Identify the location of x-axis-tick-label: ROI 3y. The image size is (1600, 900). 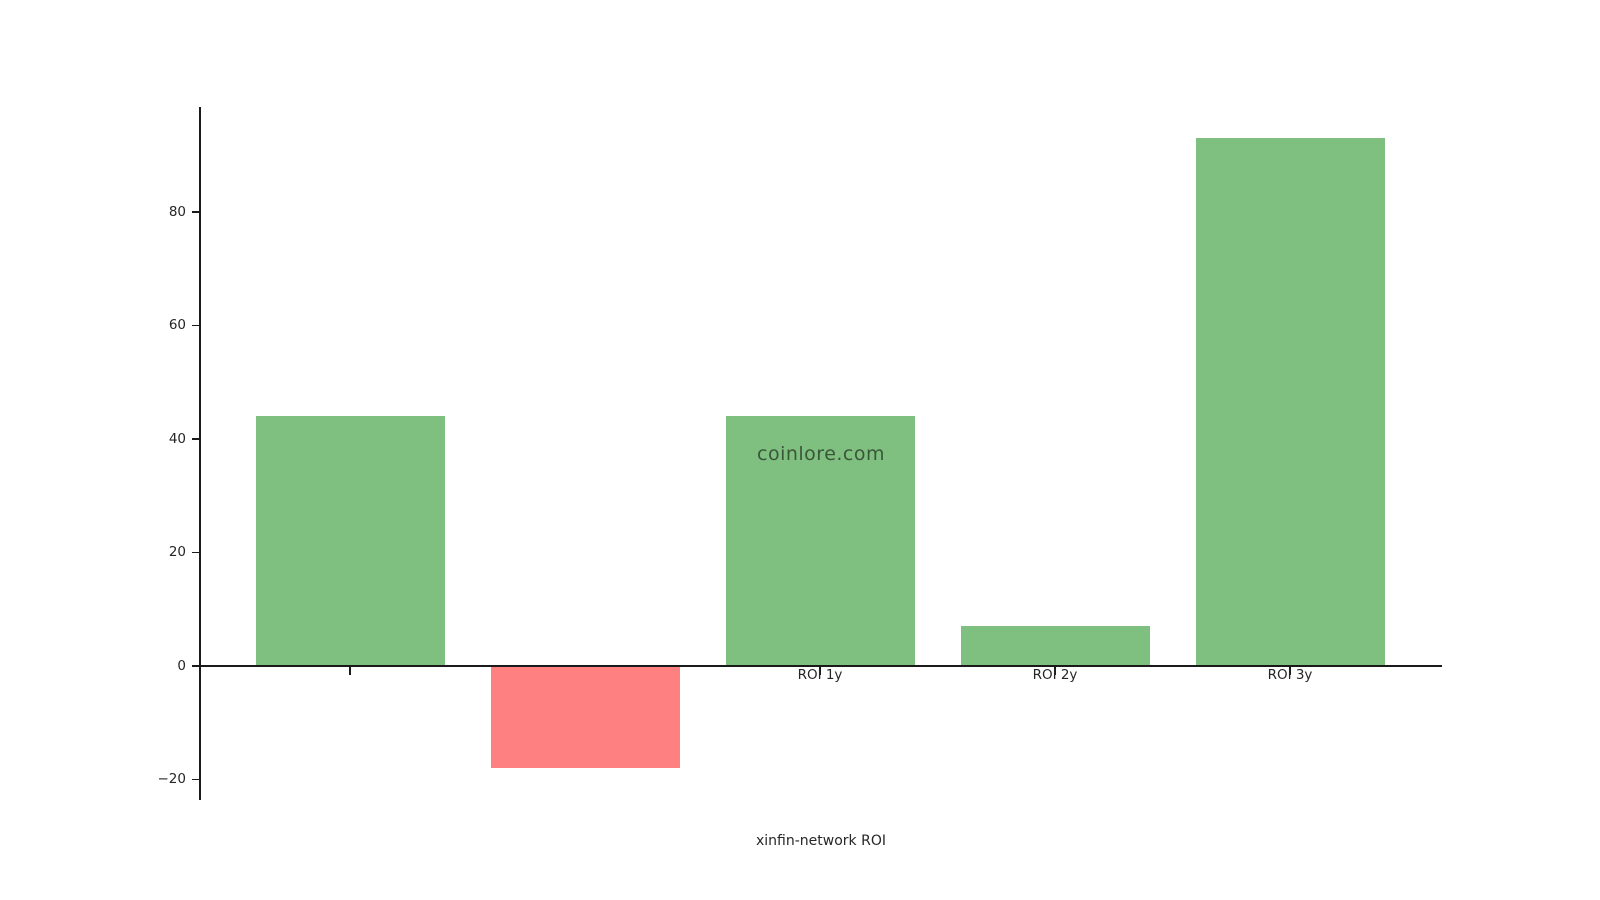
(1290, 675).